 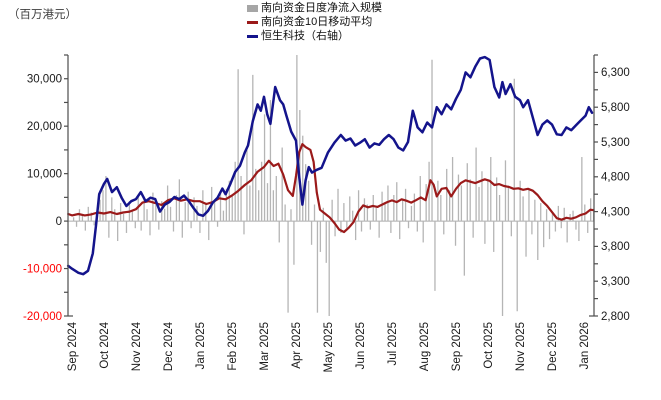 I want to click on chart-legend: 南向资金日度净流入规模 南向资金10日移动平均 恒生科技（右轴）, so click(x=314, y=22).